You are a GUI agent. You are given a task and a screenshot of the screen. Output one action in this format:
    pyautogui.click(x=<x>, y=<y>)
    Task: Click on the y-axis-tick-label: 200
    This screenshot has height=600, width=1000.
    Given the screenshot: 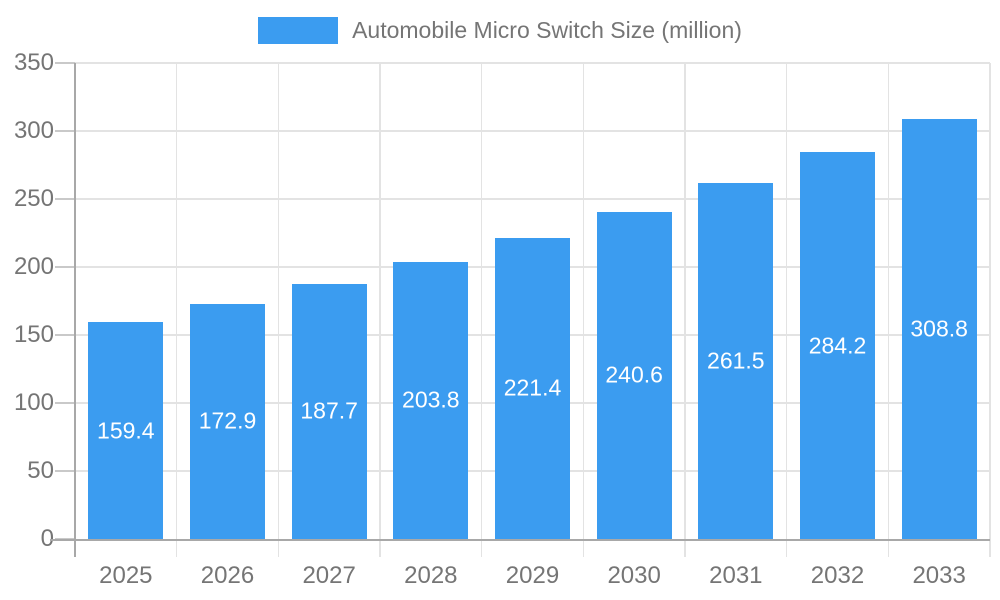 What is the action you would take?
    pyautogui.click(x=33, y=266)
    